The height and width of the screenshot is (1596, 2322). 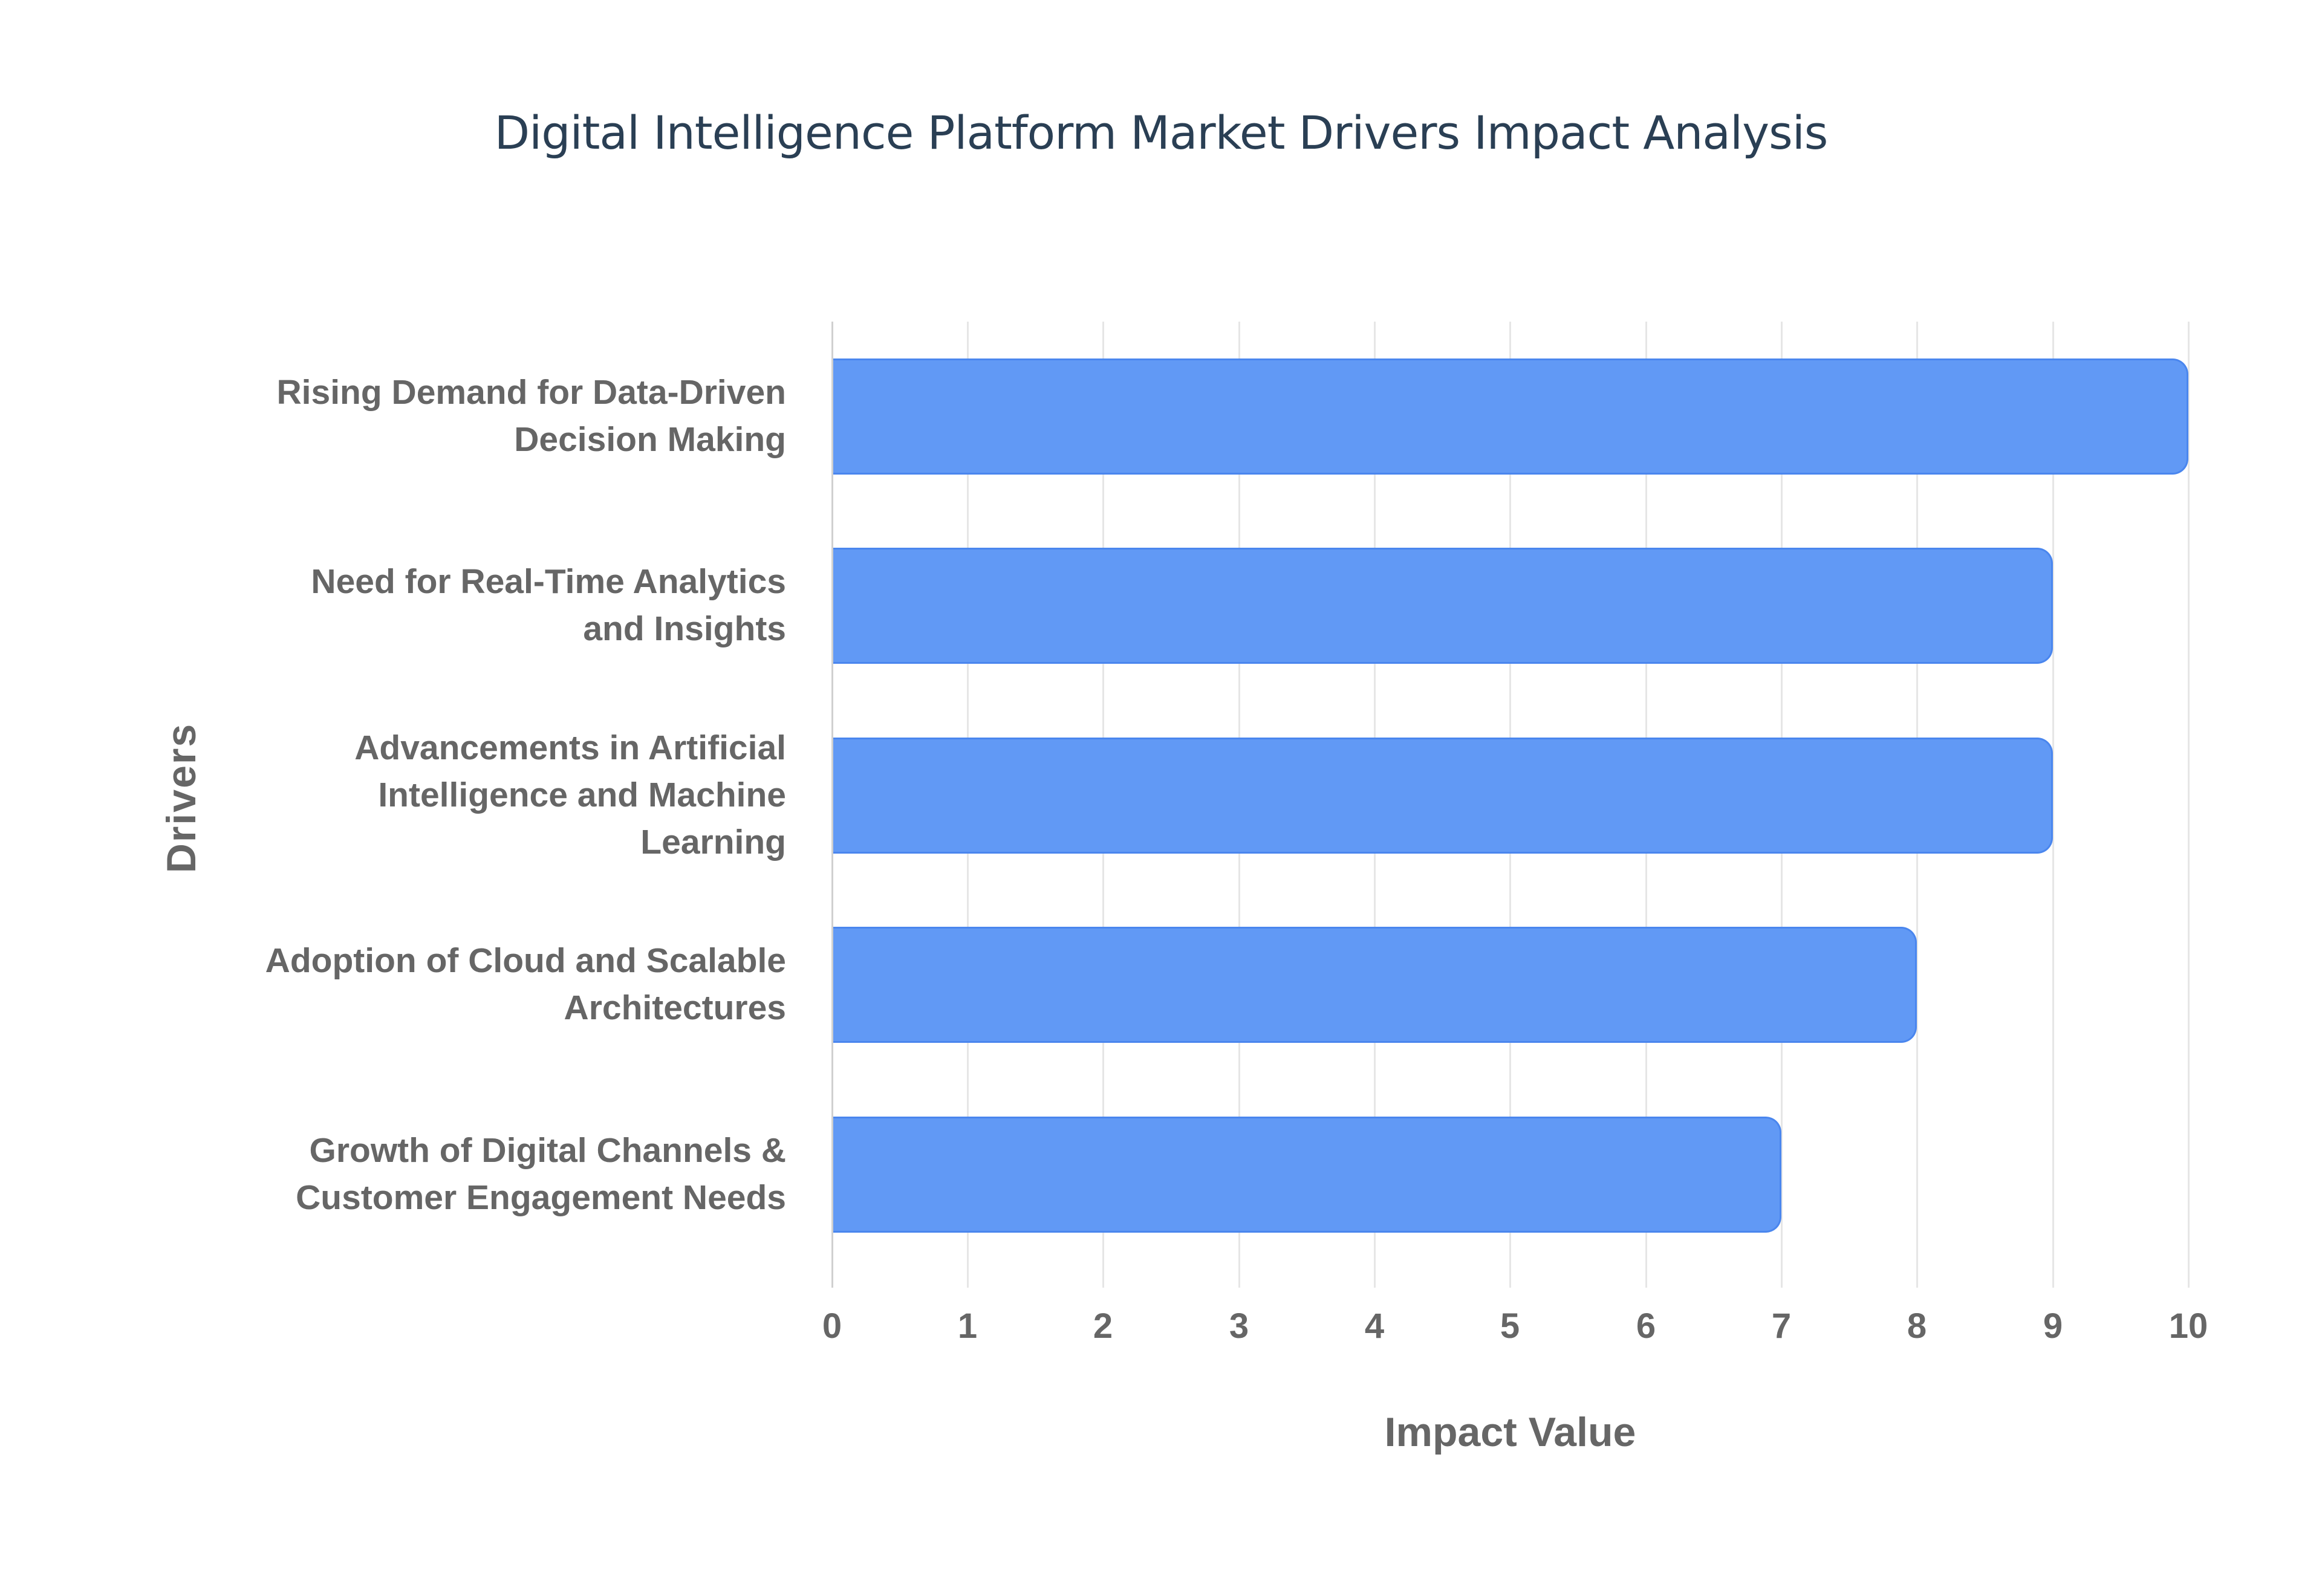 What do you see at coordinates (1510, 1432) in the screenshot?
I see `x-axis-title: Impact Value` at bounding box center [1510, 1432].